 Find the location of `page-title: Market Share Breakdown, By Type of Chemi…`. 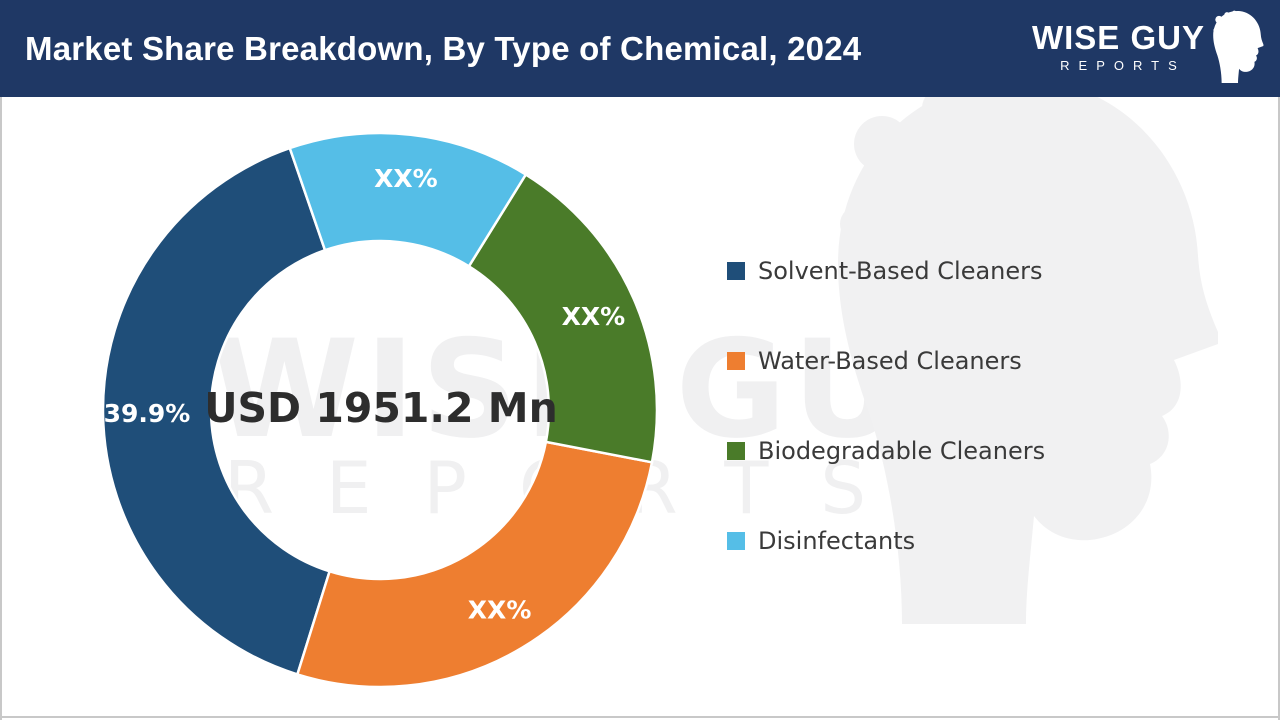

page-title: Market Share Breakdown, By Type of Chemi… is located at coordinates (443, 48).